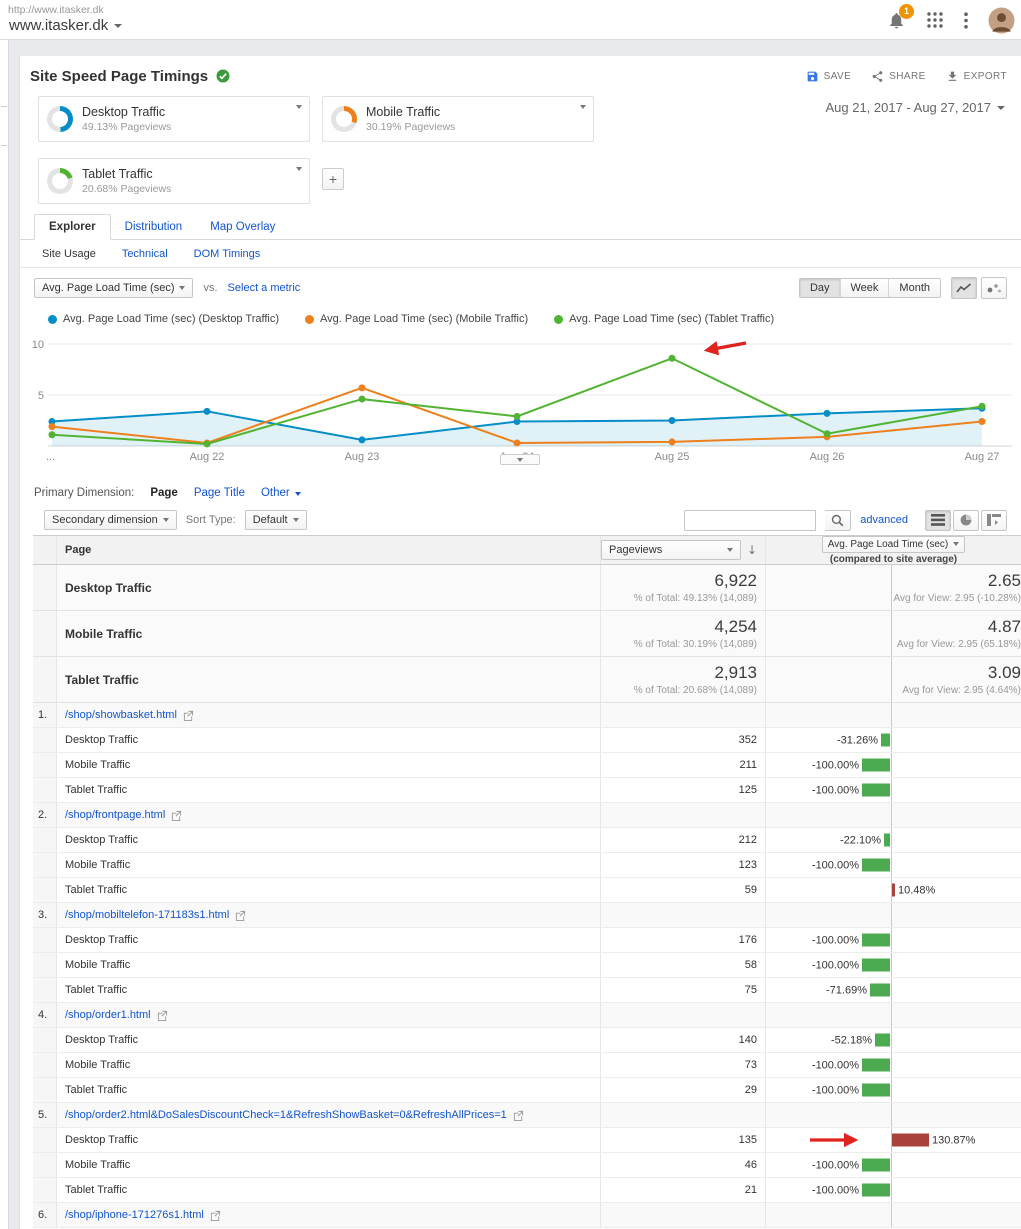 The image size is (1021, 1229). Describe the element at coordinates (102, 740) in the screenshot. I see `segment-name: Desktop Traffic` at that location.